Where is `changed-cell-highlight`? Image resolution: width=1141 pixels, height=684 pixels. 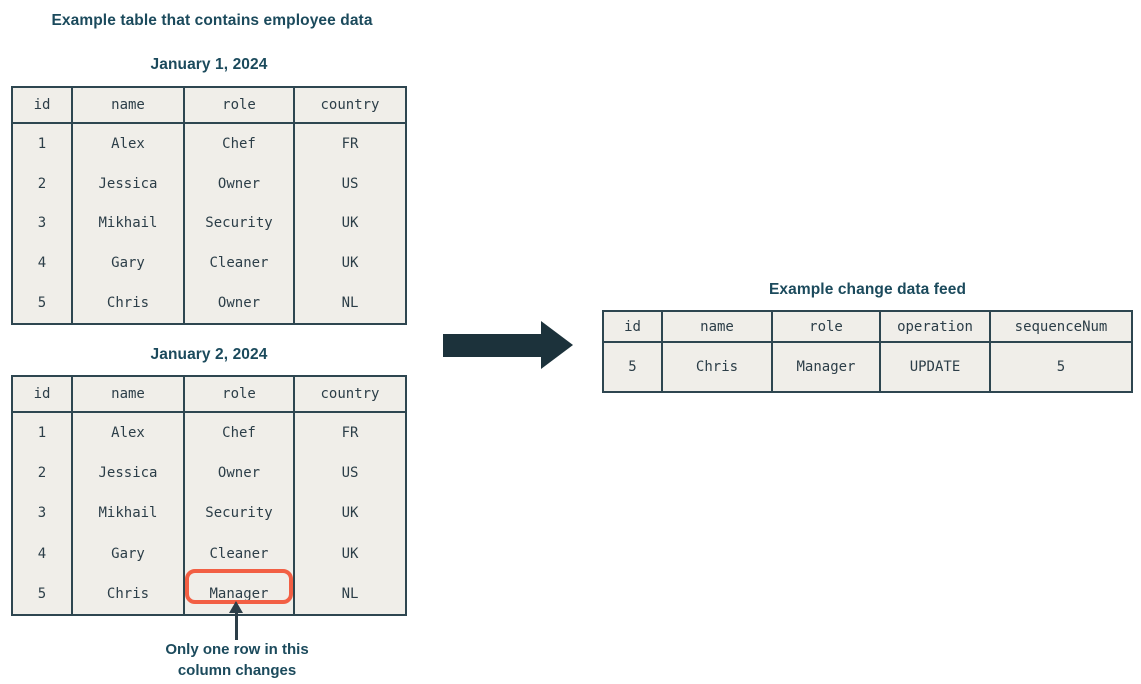 changed-cell-highlight is located at coordinates (239, 586).